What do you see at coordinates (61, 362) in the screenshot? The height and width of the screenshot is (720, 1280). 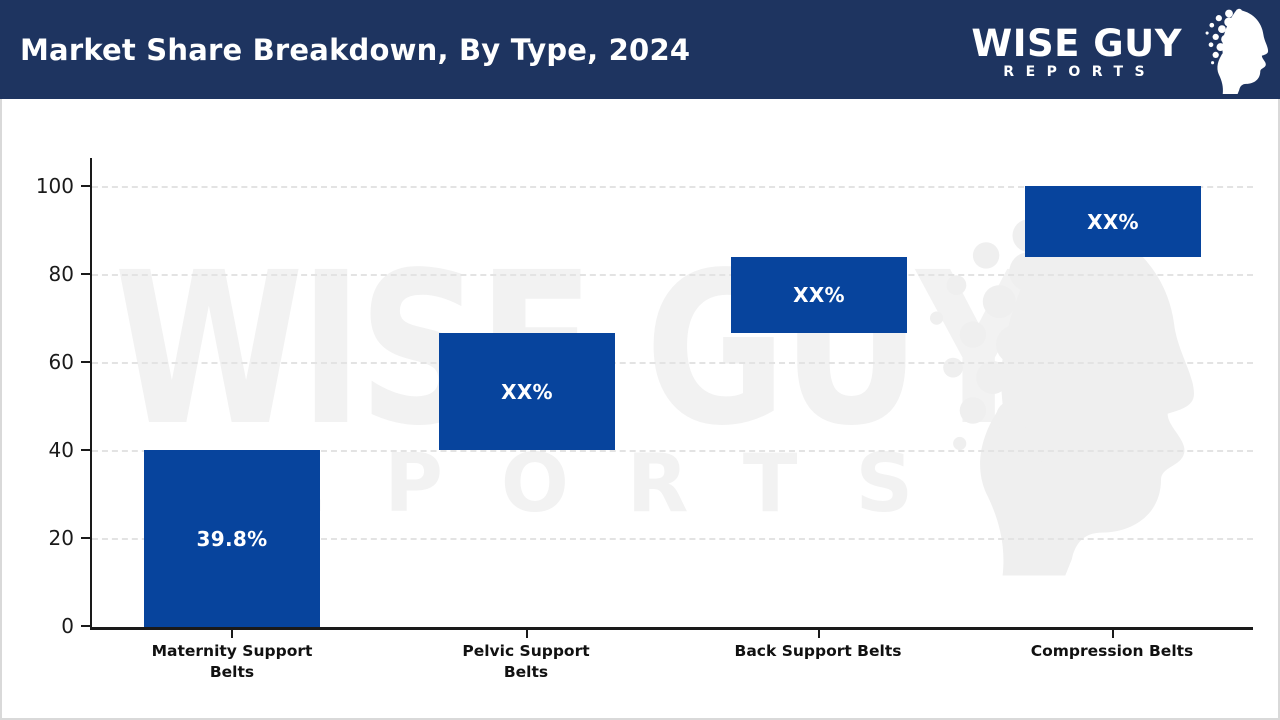 I see `y-axis-label: 60` at bounding box center [61, 362].